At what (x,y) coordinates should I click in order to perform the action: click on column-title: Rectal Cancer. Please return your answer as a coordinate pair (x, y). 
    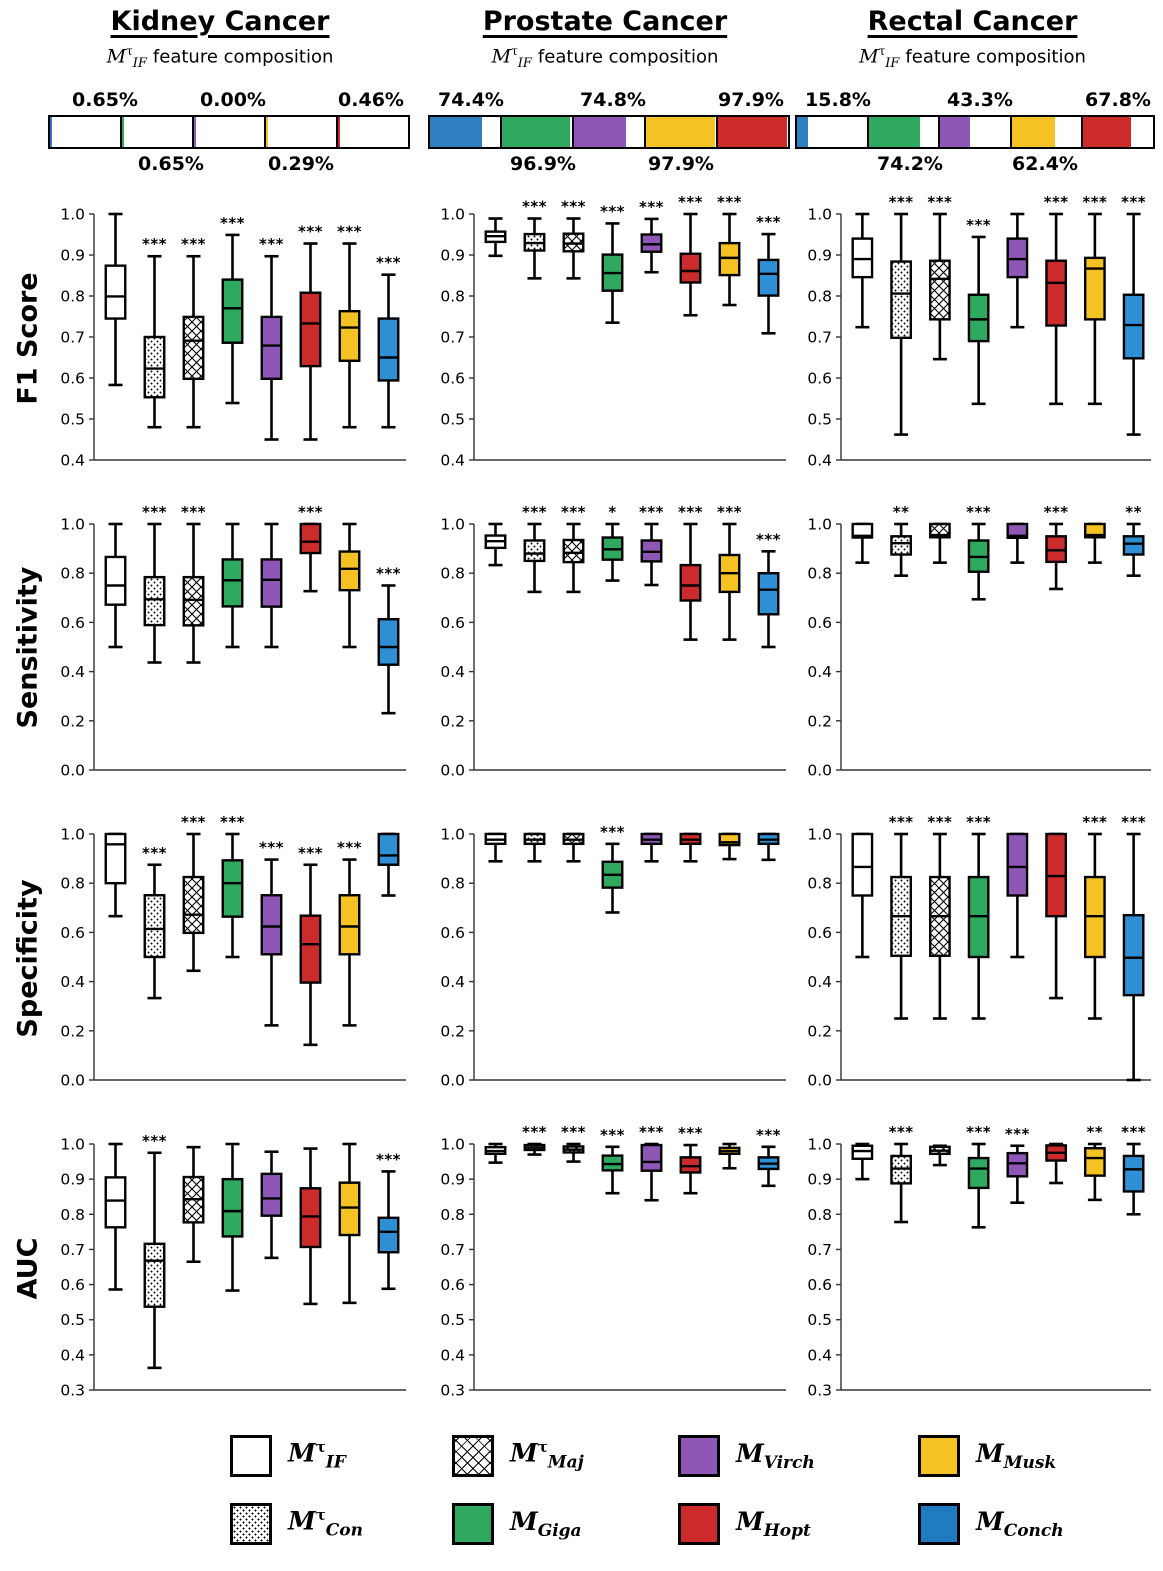
    Looking at the image, I should click on (972, 21).